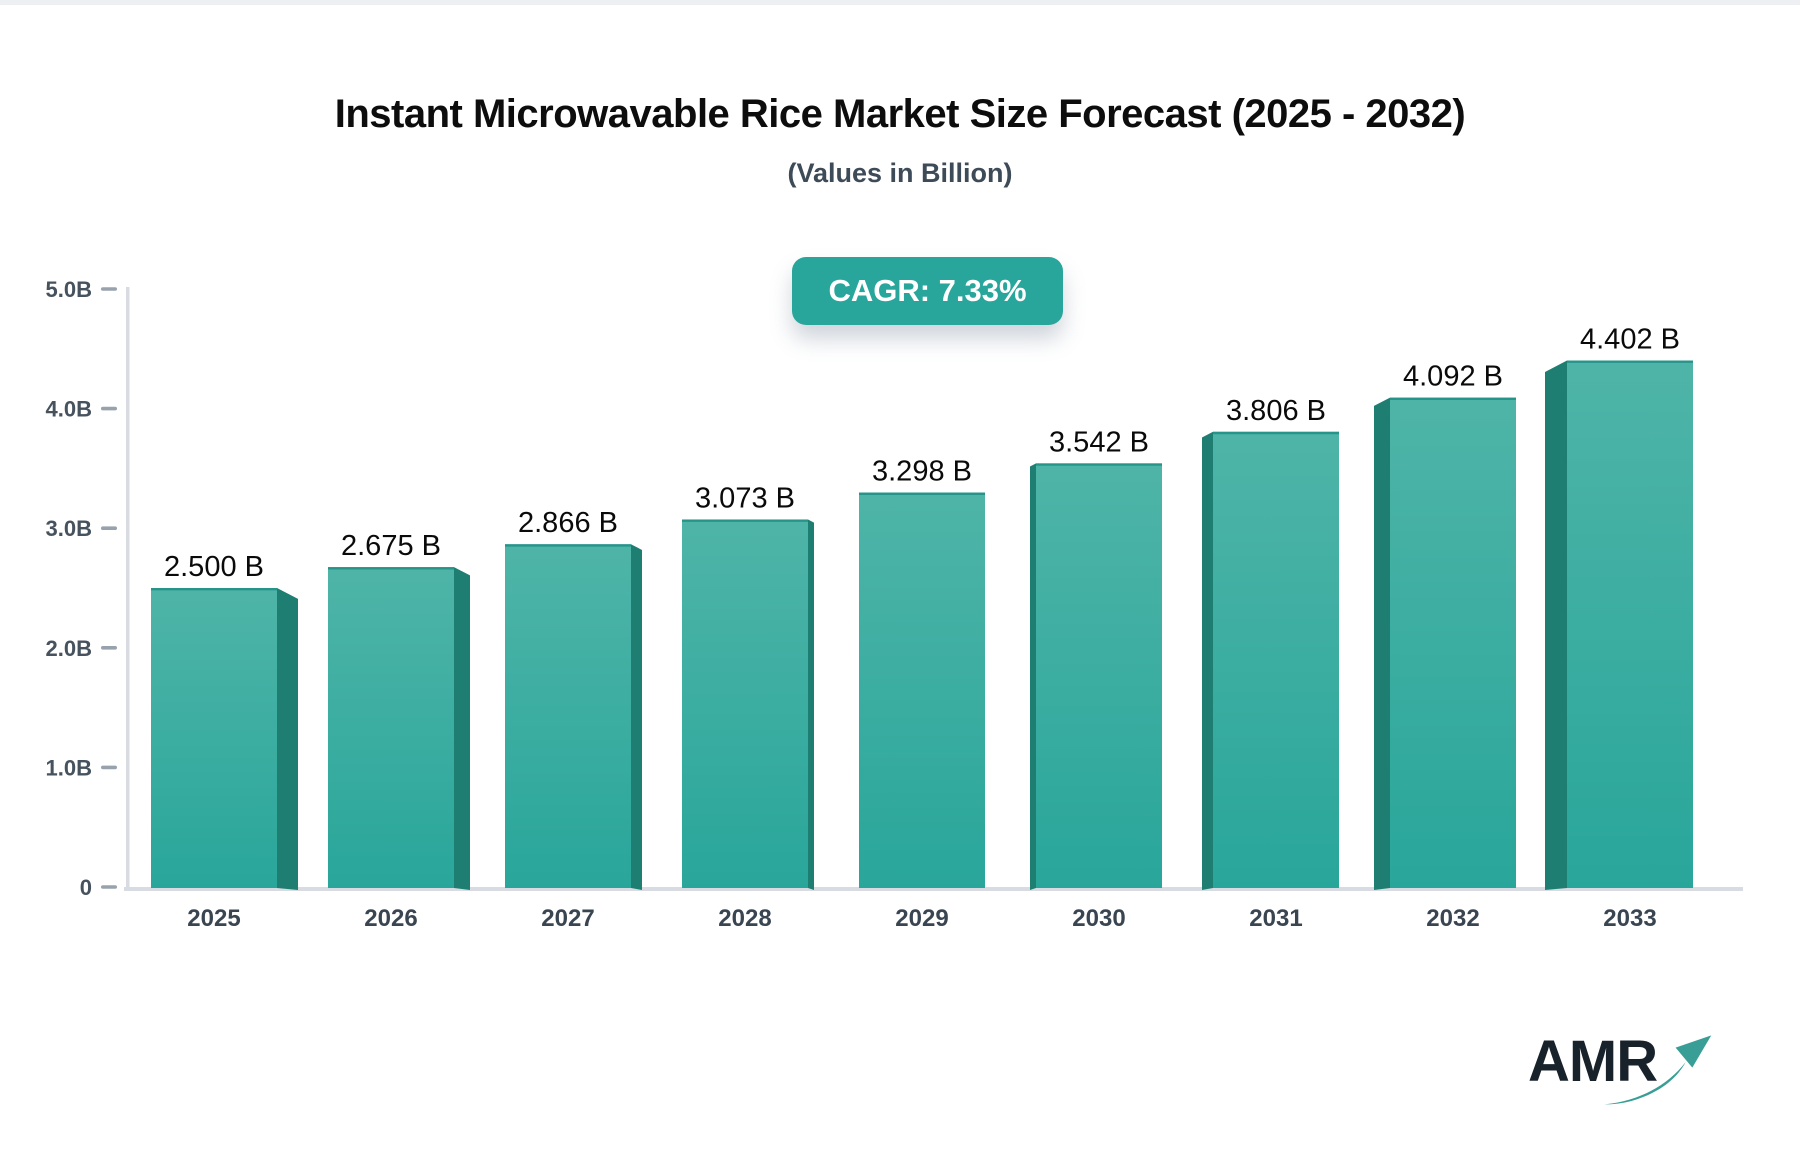 This screenshot has height=1156, width=1800. What do you see at coordinates (1658, 1070) in the screenshot?
I see `growth-arrow-icon` at bounding box center [1658, 1070].